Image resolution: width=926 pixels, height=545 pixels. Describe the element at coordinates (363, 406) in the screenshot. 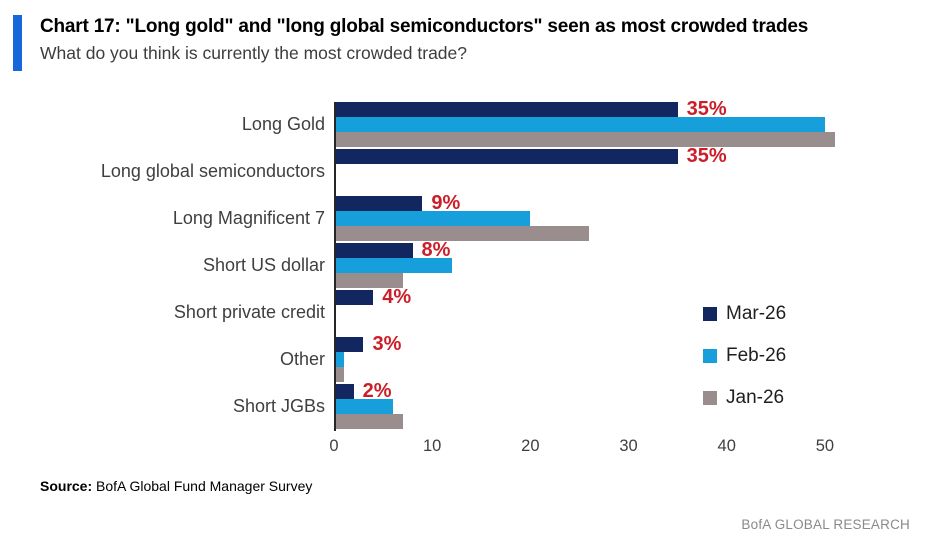

I see `bar-feb-26-short-jgbs` at that location.